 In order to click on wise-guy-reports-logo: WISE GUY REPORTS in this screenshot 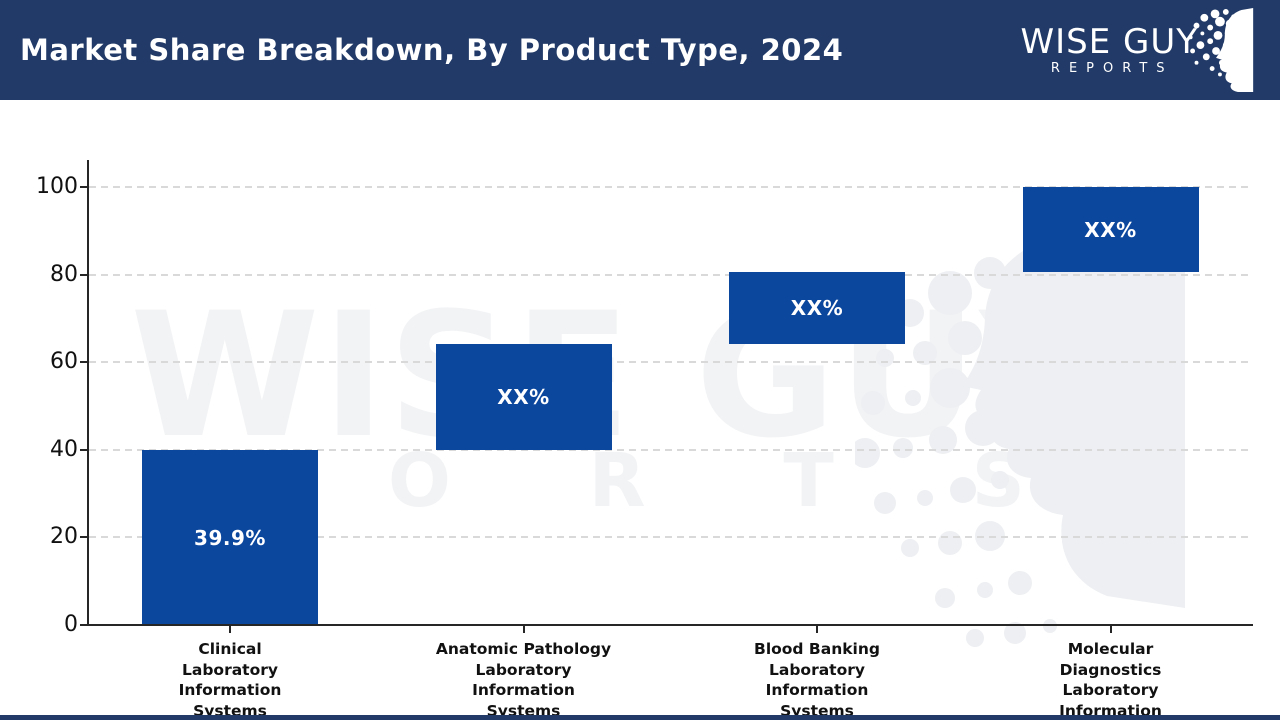, I will do `click(1137, 50)`.